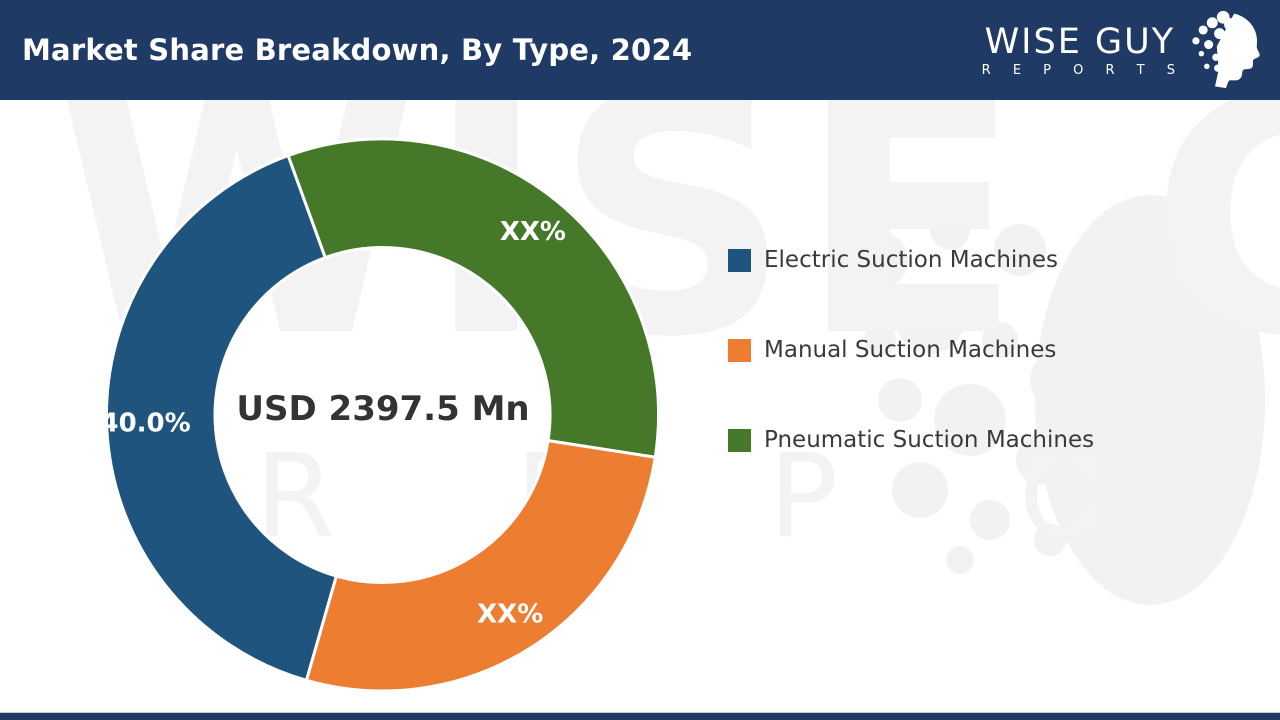 The height and width of the screenshot is (720, 1280). I want to click on legend-label-electric: Electric Suction Machines, so click(911, 260).